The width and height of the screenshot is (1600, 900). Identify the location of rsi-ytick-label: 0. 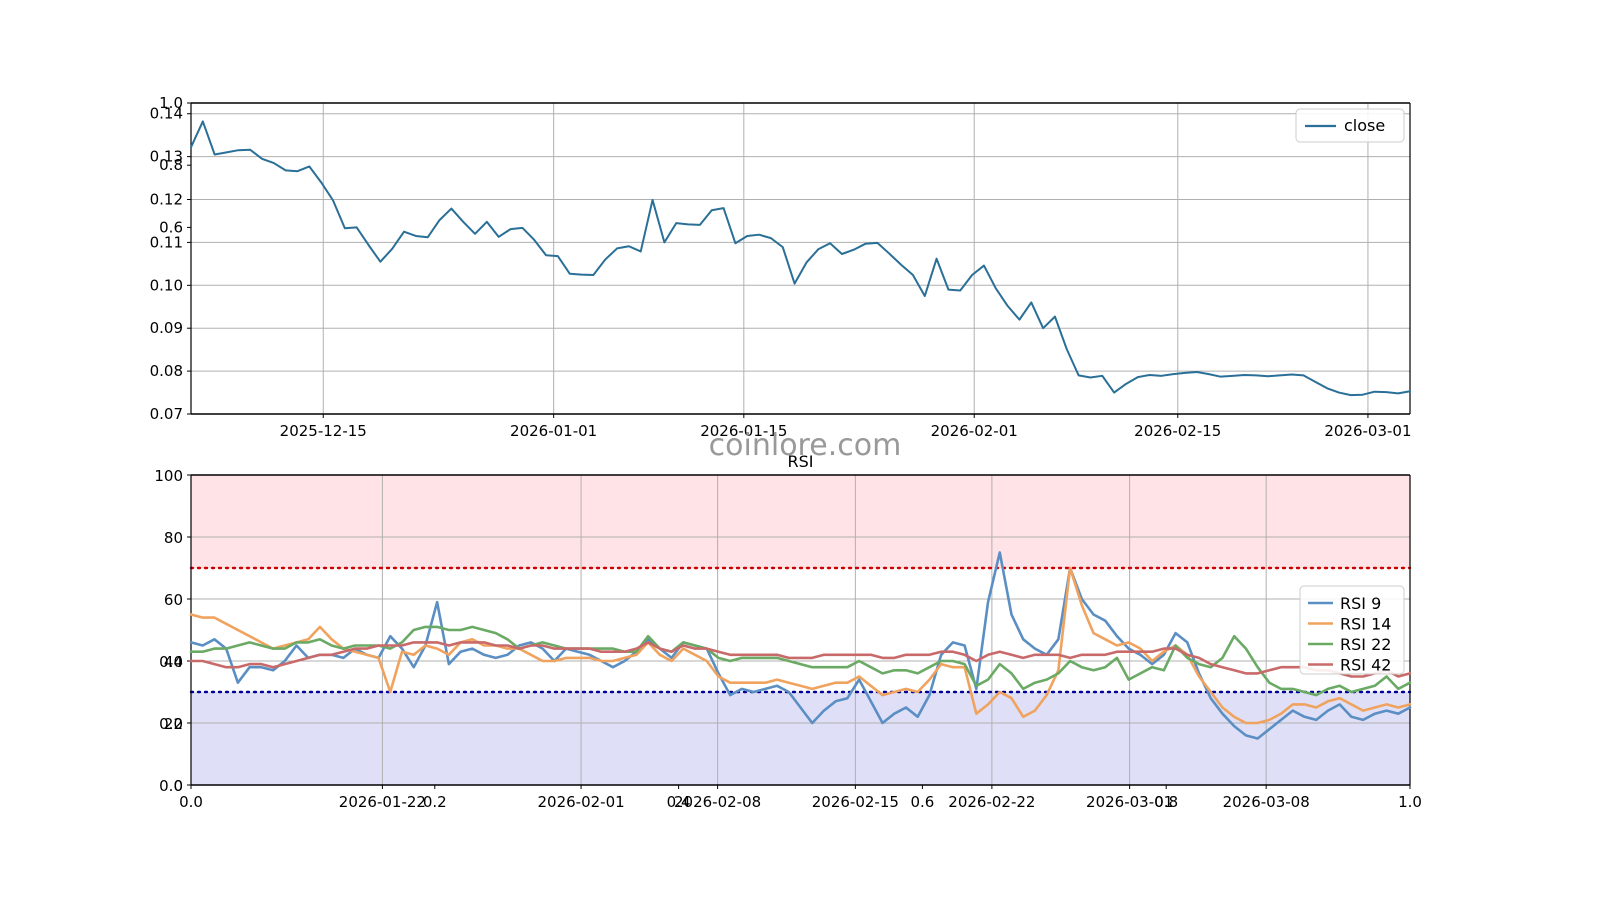
(178, 786).